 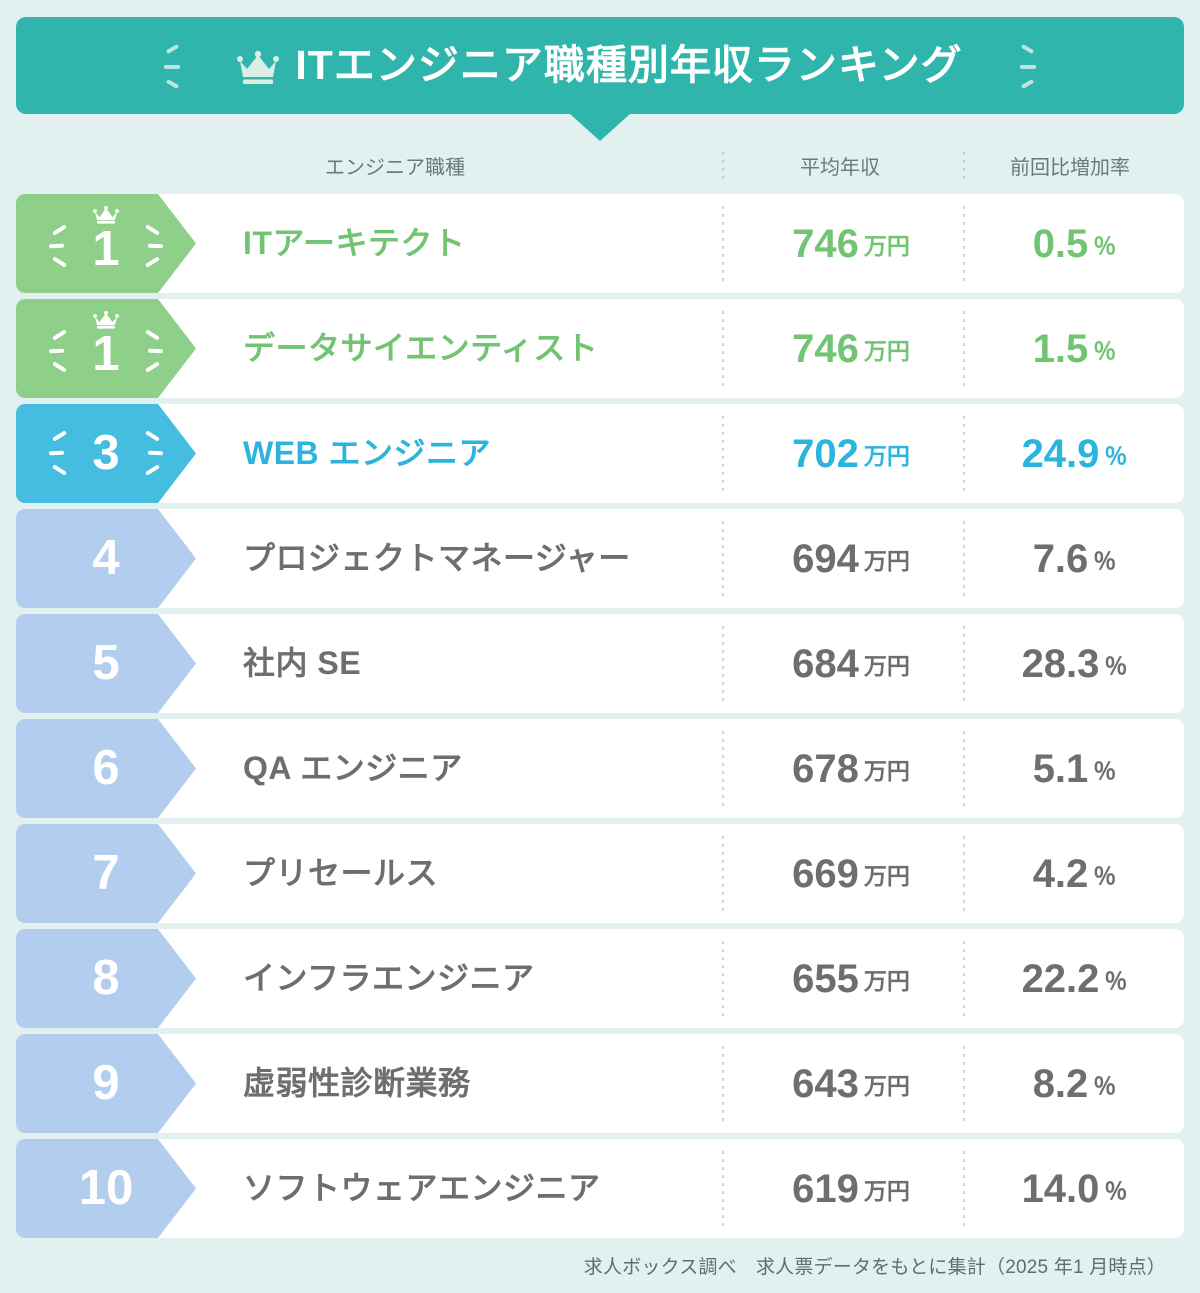 I want to click on rate-cell: 14.0 ％, so click(x=1074, y=1188).